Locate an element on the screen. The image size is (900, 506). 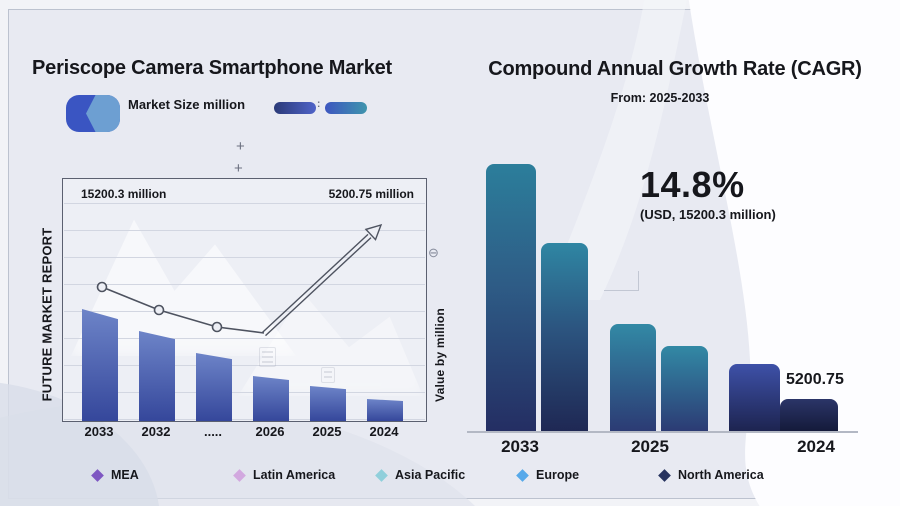
market-size-legend-label: Market Size million is located at coordinates (187, 104).